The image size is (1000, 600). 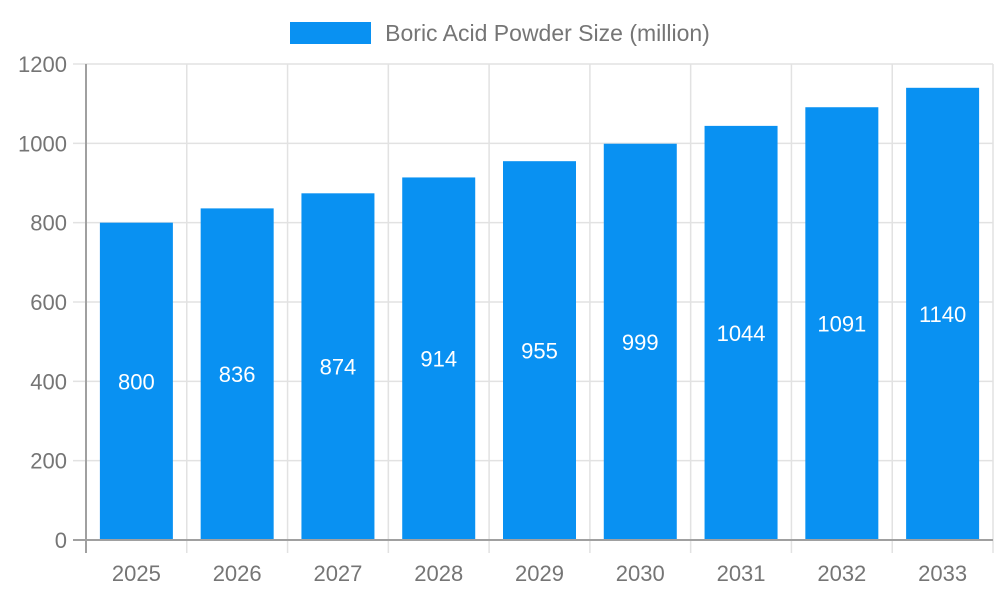 What do you see at coordinates (331, 33) in the screenshot?
I see `legend-swatch-icon` at bounding box center [331, 33].